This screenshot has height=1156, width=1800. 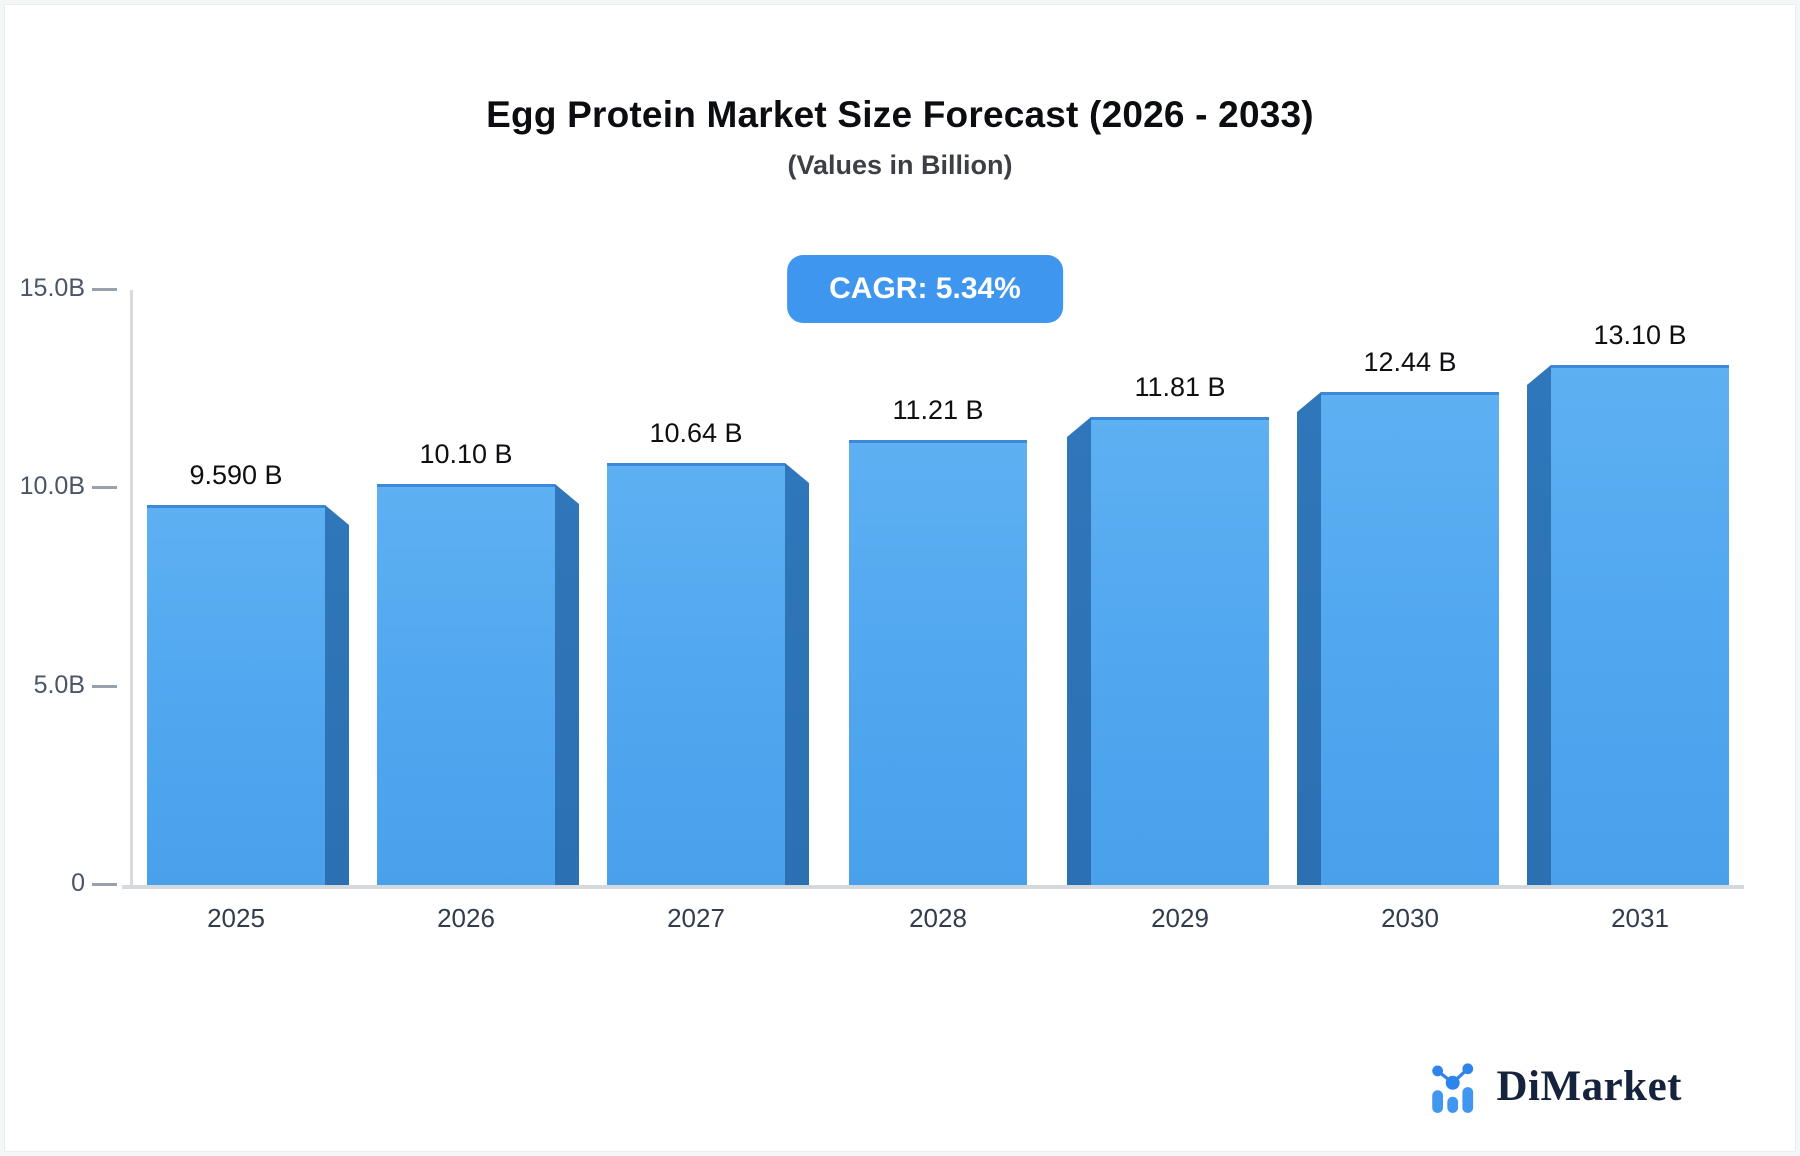 What do you see at coordinates (1589, 1086) in the screenshot?
I see `brand-name: DiMarket` at bounding box center [1589, 1086].